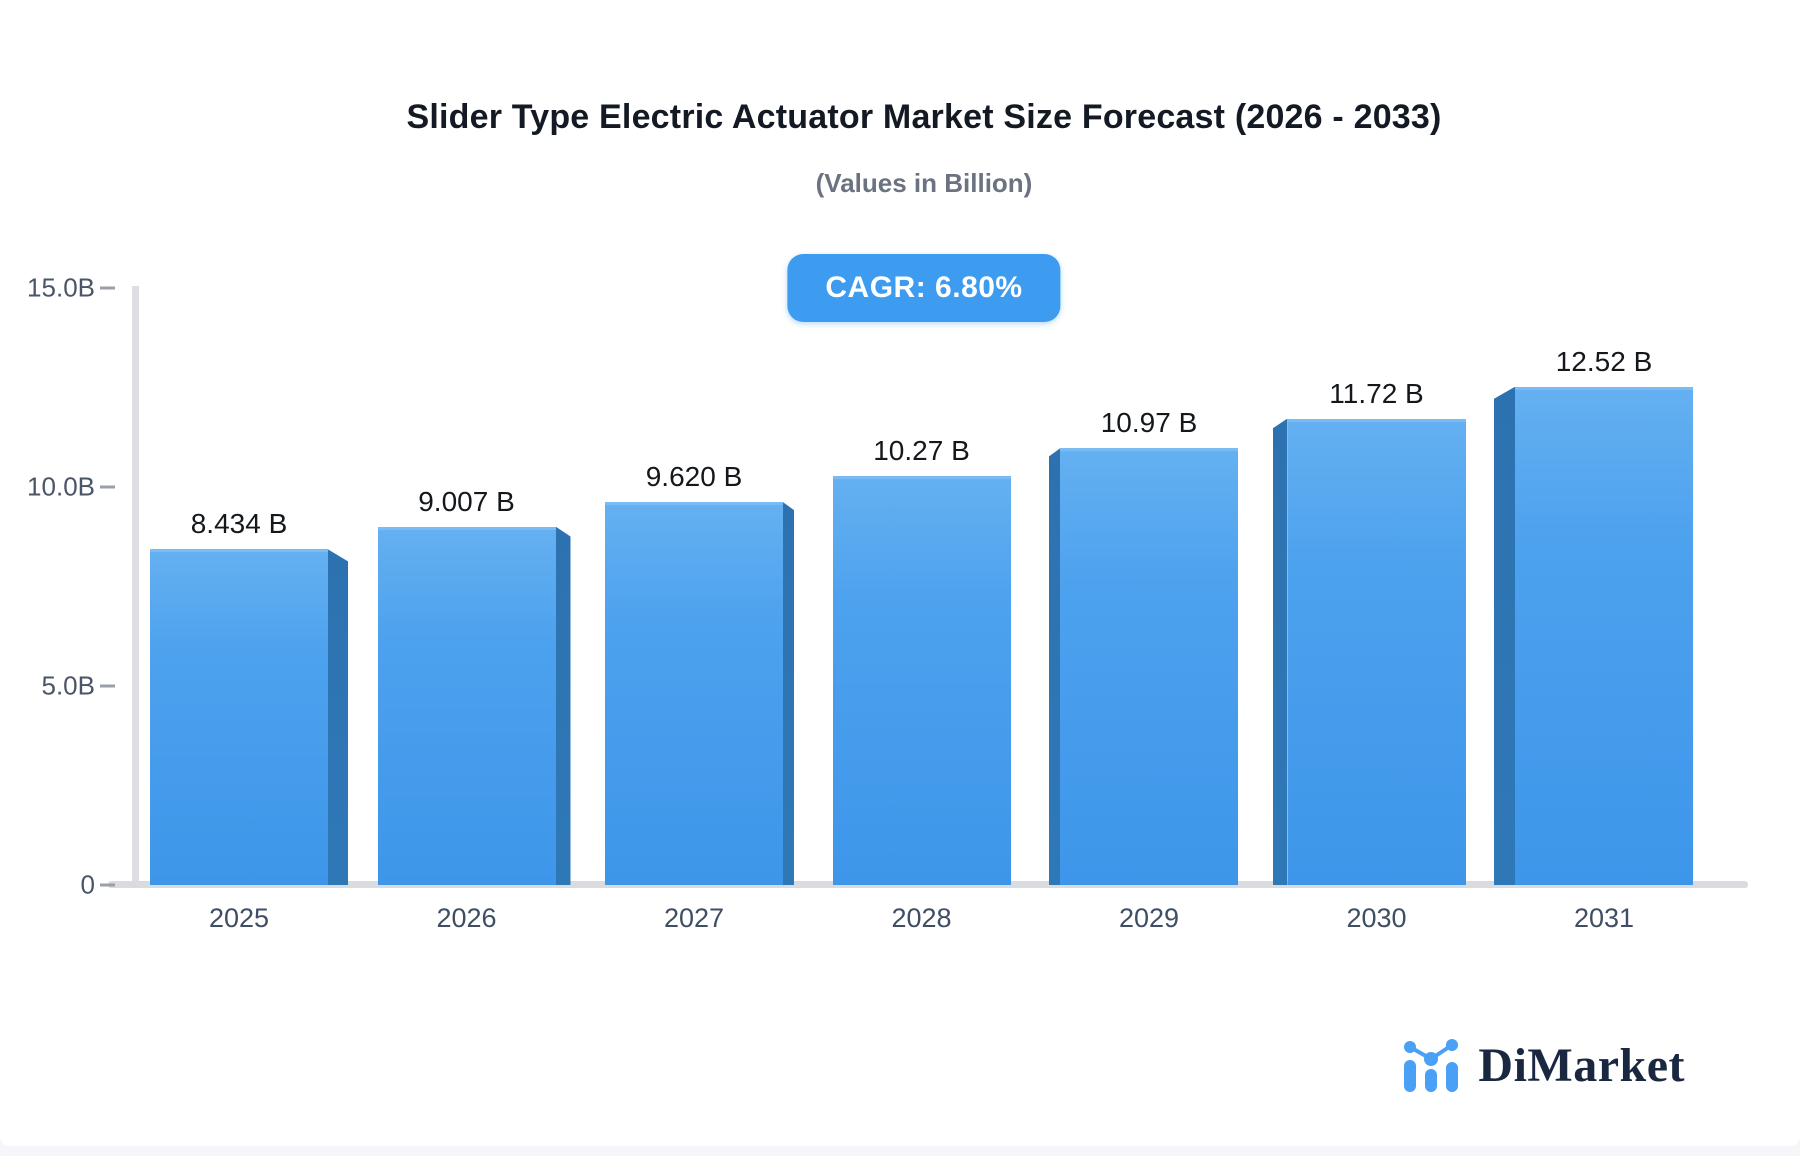 The height and width of the screenshot is (1156, 1800). Describe the element at coordinates (87, 884) in the screenshot. I see `y-axis-tick-label: 0` at that location.